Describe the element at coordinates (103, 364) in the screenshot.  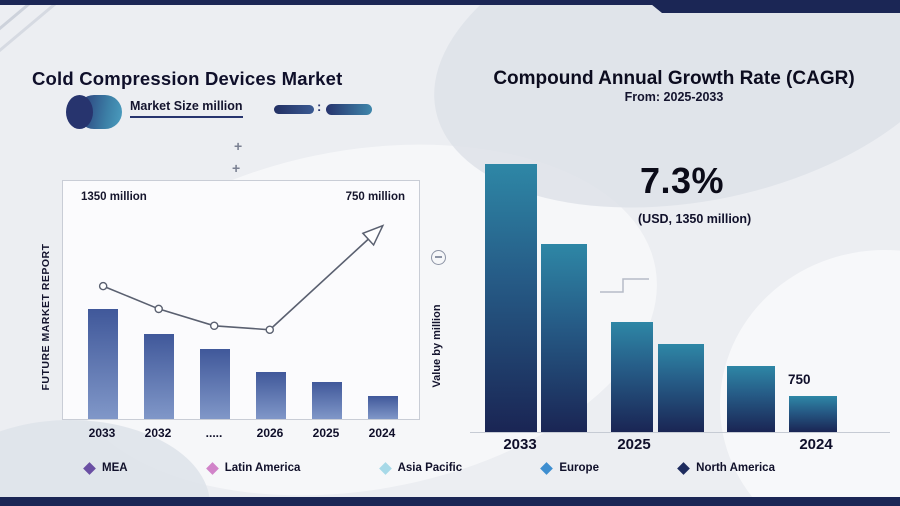
I see `market-bar-2033` at that location.